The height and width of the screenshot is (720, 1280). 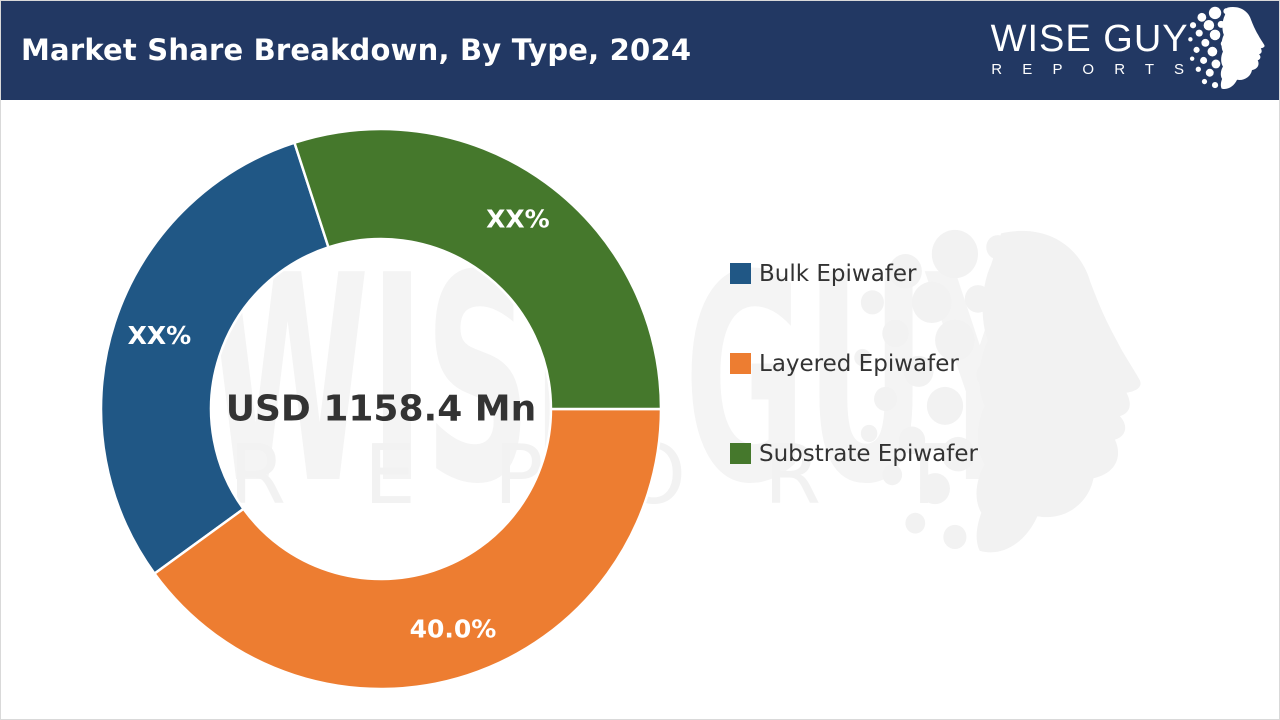 I want to click on wiseguy-logo: WISE GUY R E P O R T S, so click(x=1131, y=49).